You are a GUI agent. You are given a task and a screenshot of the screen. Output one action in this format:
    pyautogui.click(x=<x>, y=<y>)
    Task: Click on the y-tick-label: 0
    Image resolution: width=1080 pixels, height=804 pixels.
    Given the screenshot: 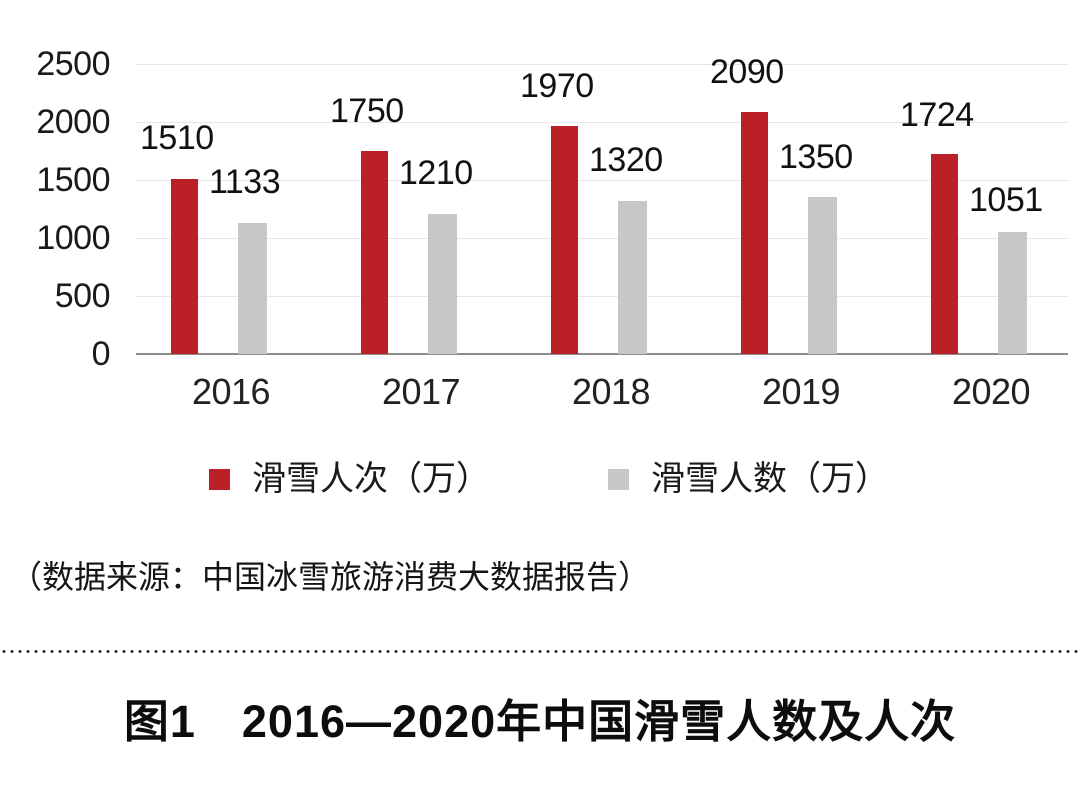 What is the action you would take?
    pyautogui.click(x=101, y=354)
    